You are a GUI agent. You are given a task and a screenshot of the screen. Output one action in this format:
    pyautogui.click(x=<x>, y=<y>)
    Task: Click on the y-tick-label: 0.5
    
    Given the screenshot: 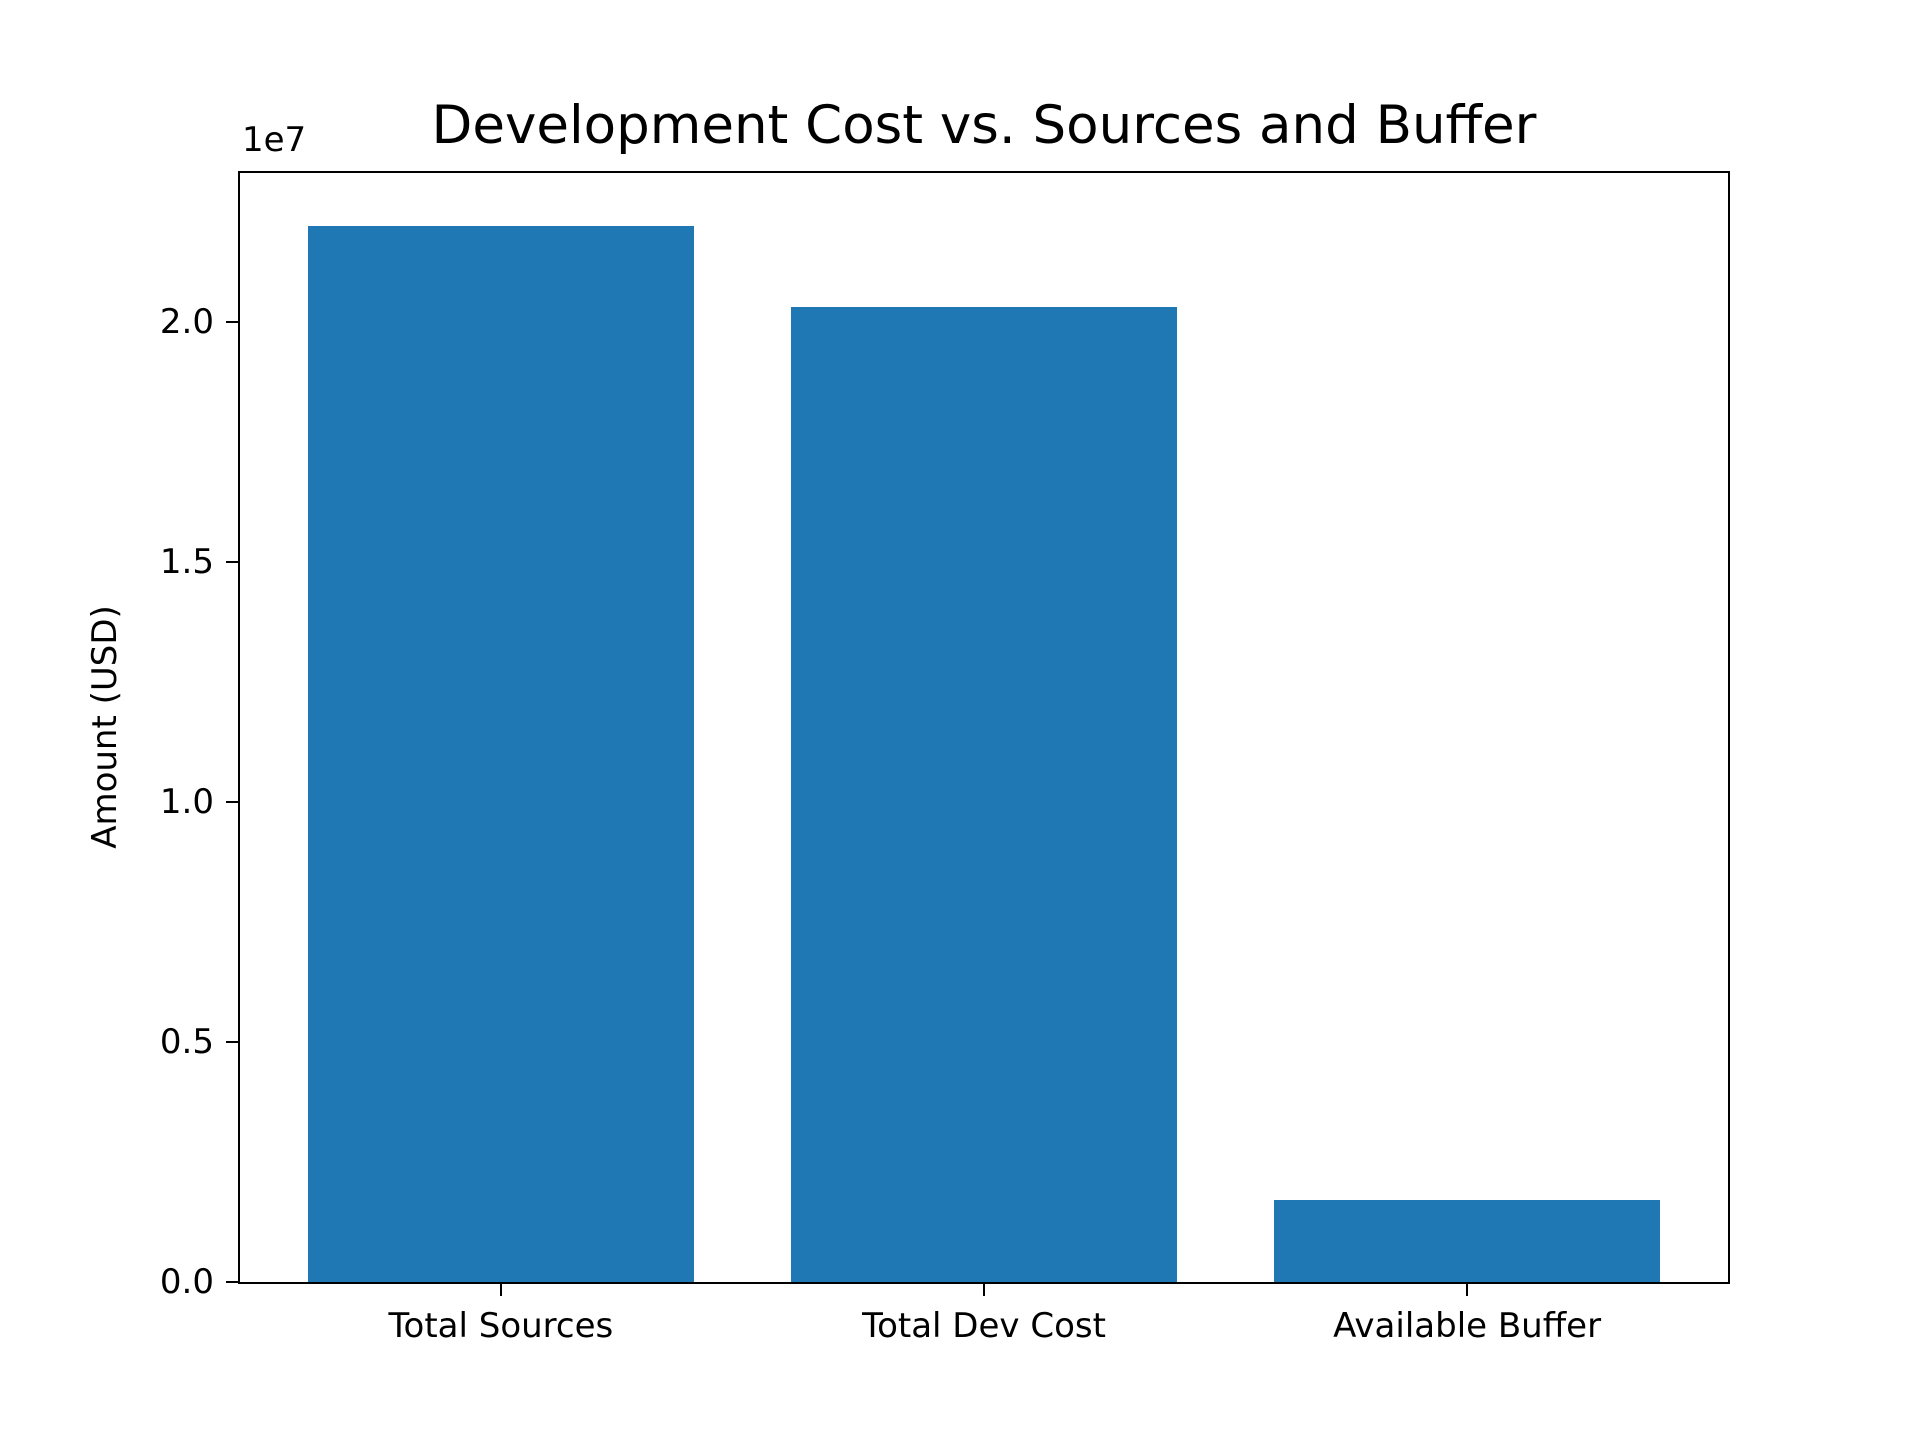 What is the action you would take?
    pyautogui.click(x=186, y=1041)
    